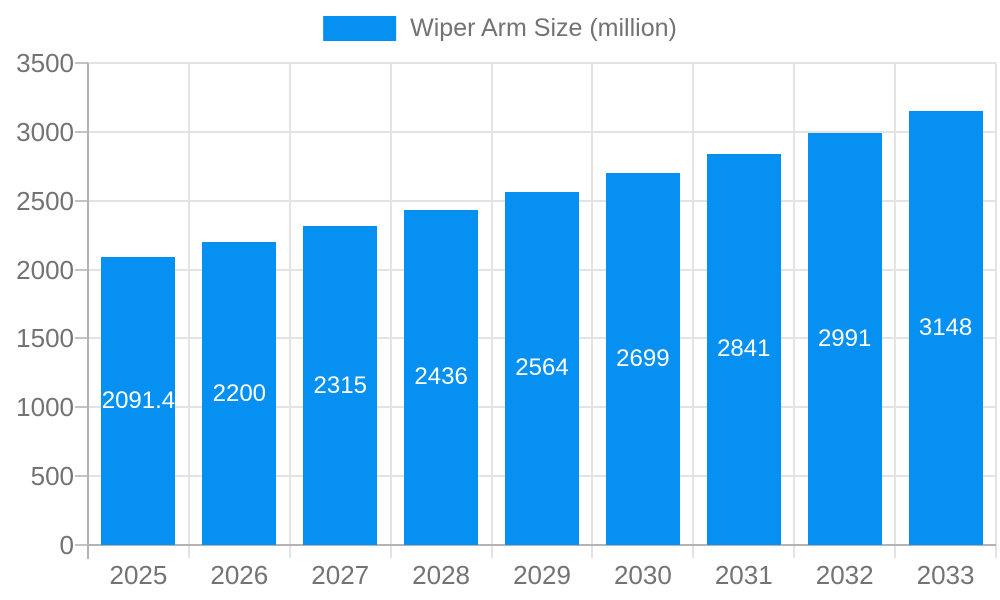 Image resolution: width=1000 pixels, height=600 pixels. What do you see at coordinates (45, 269) in the screenshot?
I see `y-axis-tick-label: 2000` at bounding box center [45, 269].